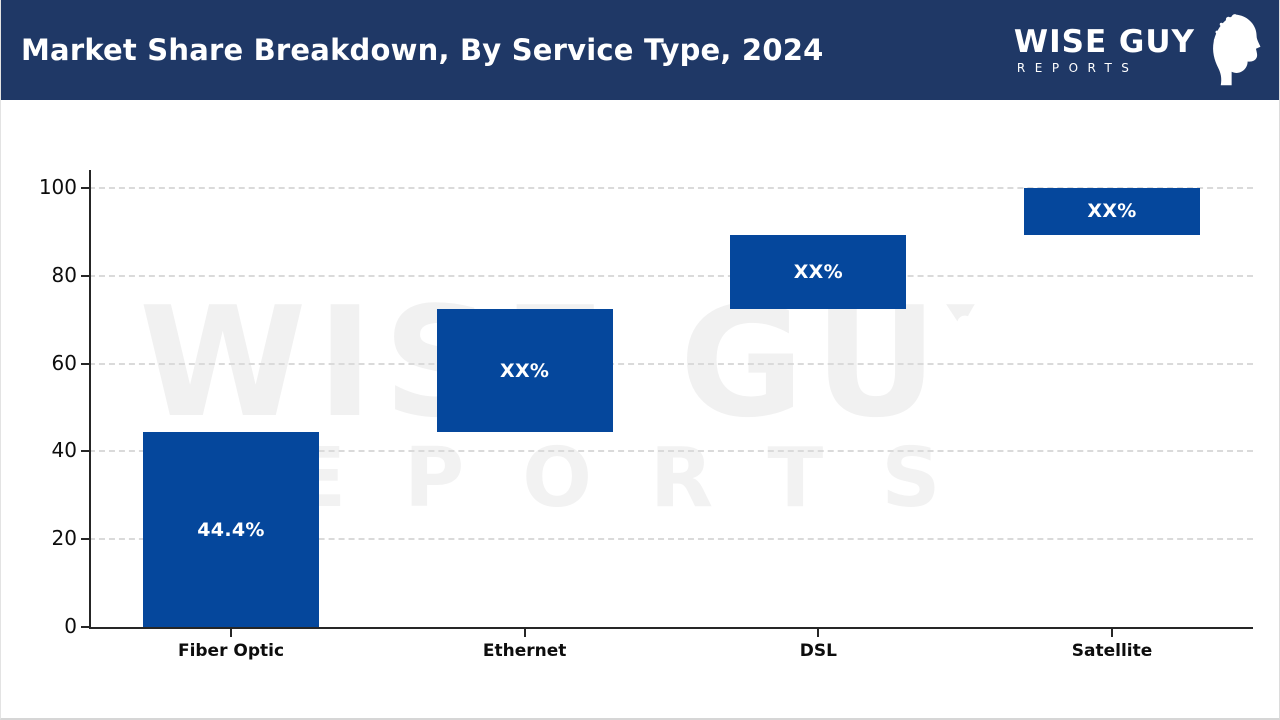 The height and width of the screenshot is (720, 1280). I want to click on y-tick-label: 0, so click(70, 626).